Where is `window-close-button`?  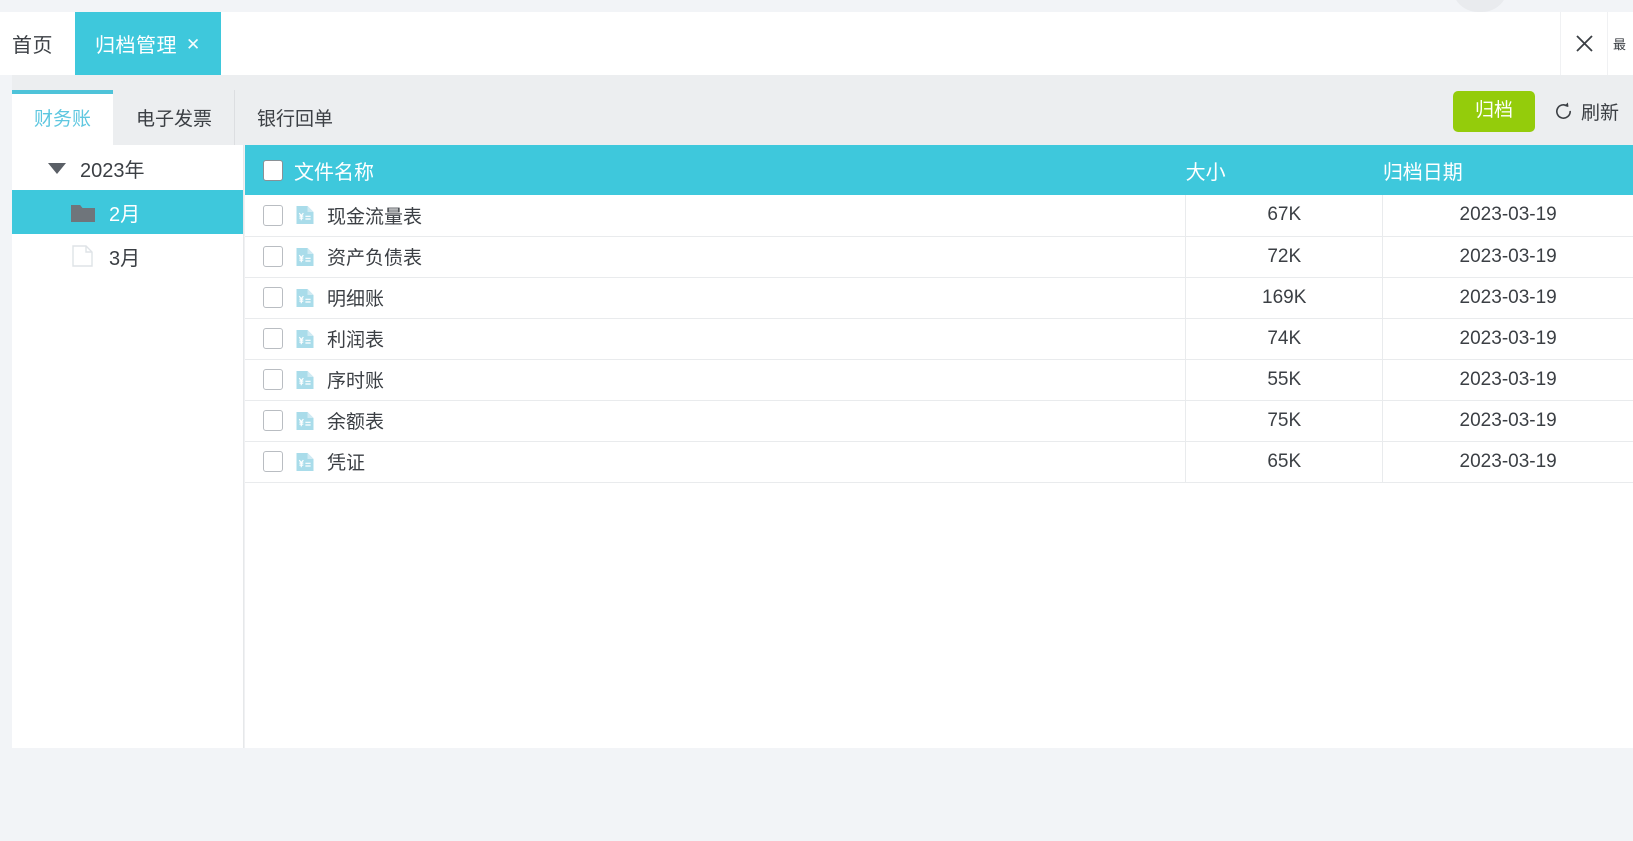
window-close-button is located at coordinates (1583, 43).